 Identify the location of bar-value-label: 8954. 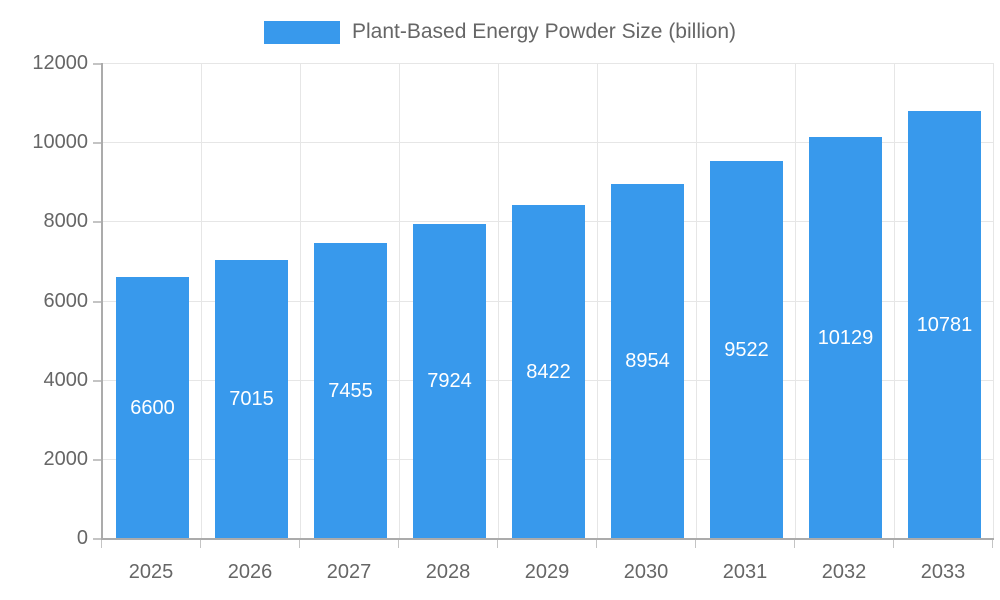
(647, 361).